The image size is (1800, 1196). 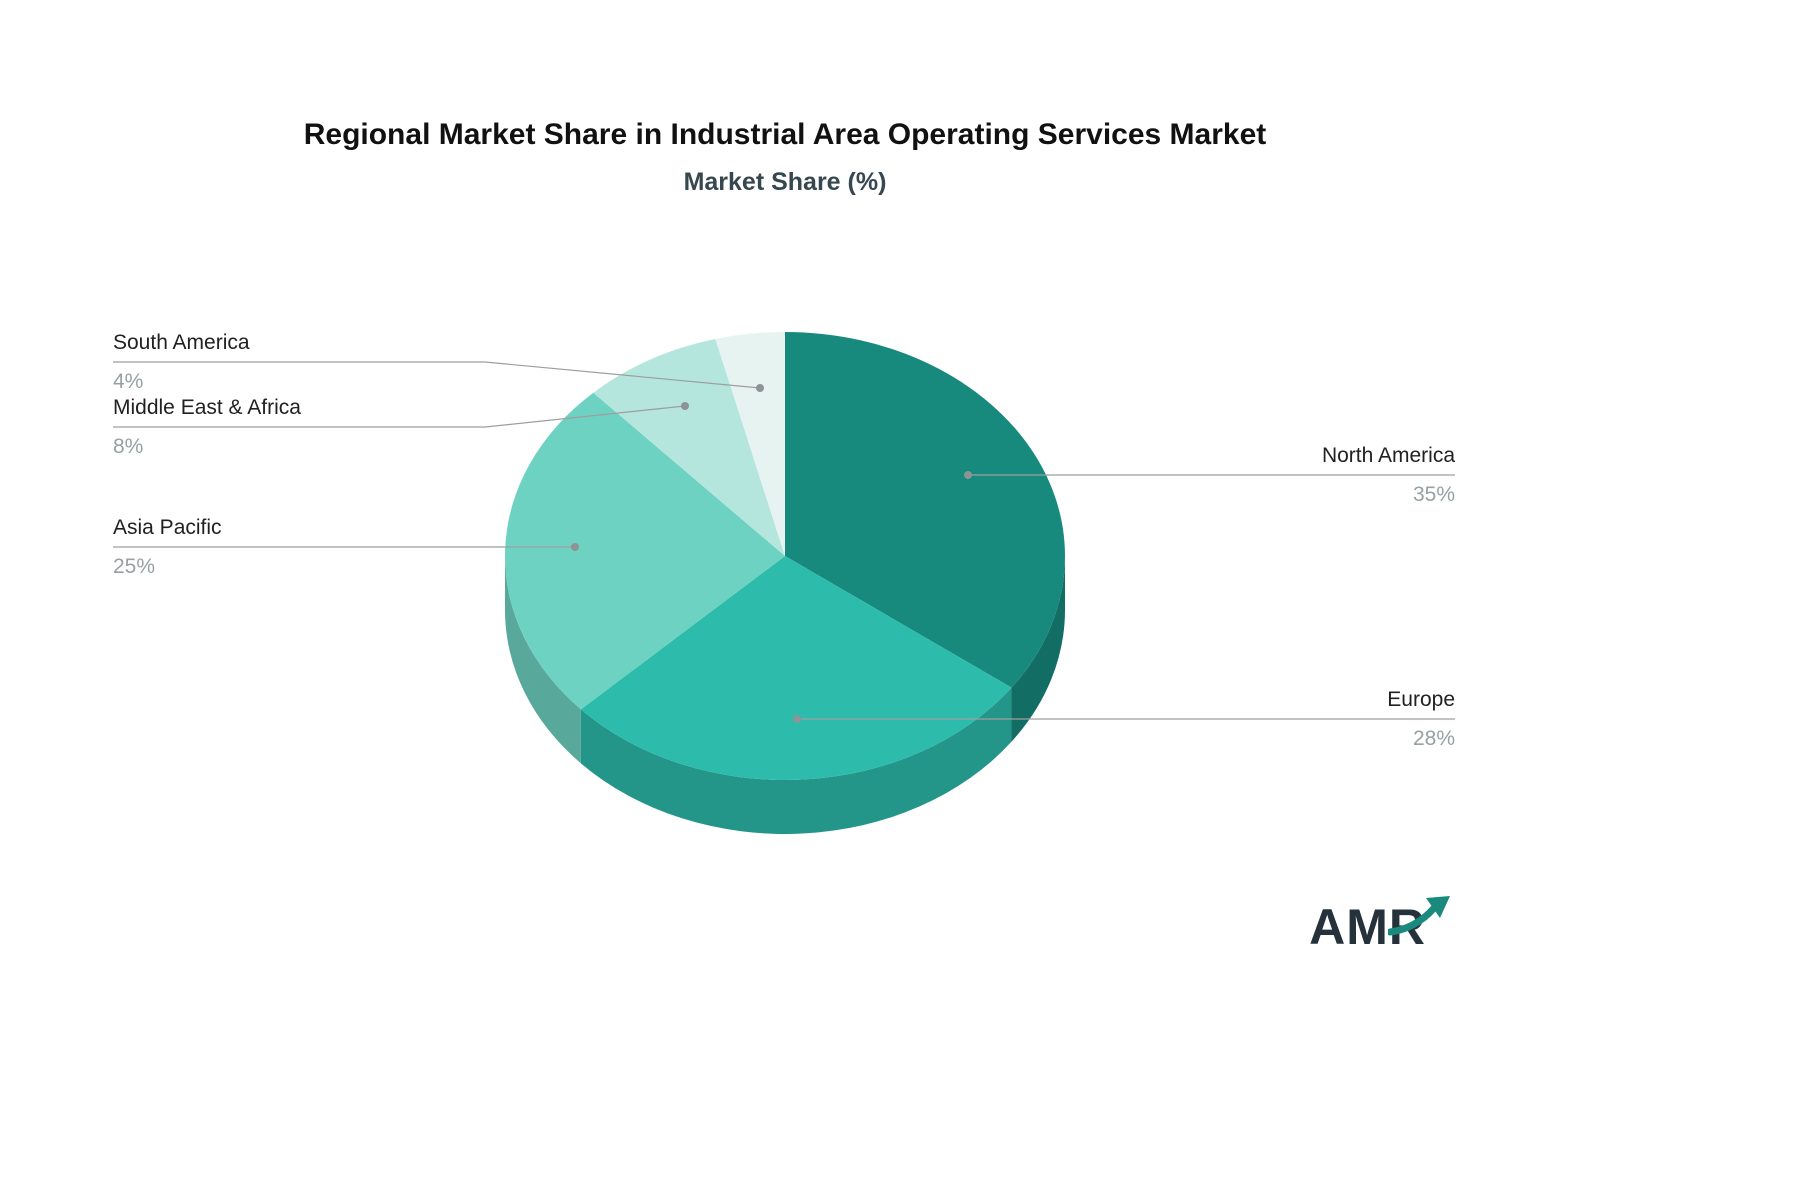 I want to click on label-asia-pacific: Asia Pacific 25%, so click(x=167, y=547).